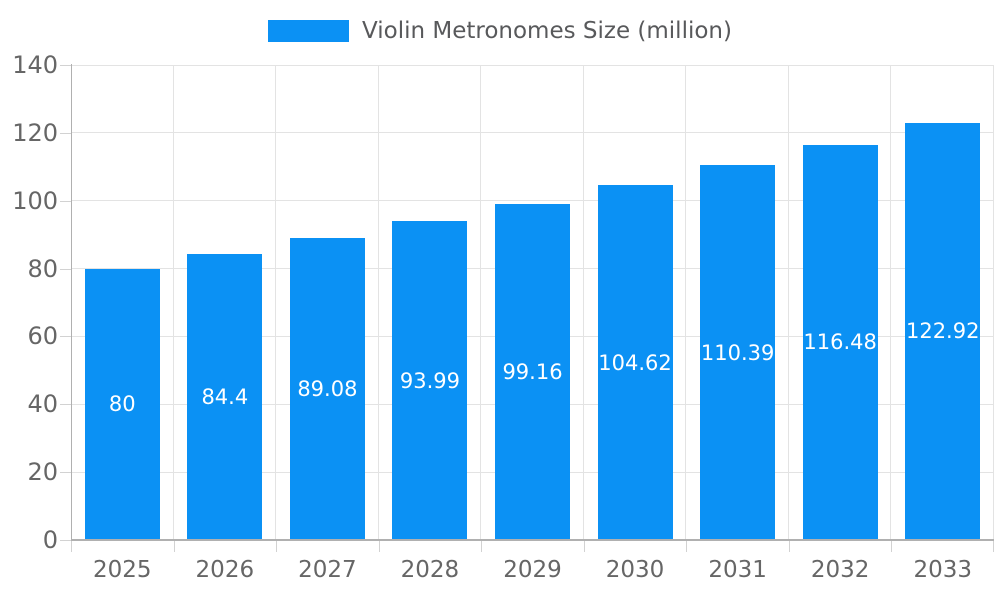 The width and height of the screenshot is (1000, 600). I want to click on bar-value-label: 116.48, so click(840, 342).